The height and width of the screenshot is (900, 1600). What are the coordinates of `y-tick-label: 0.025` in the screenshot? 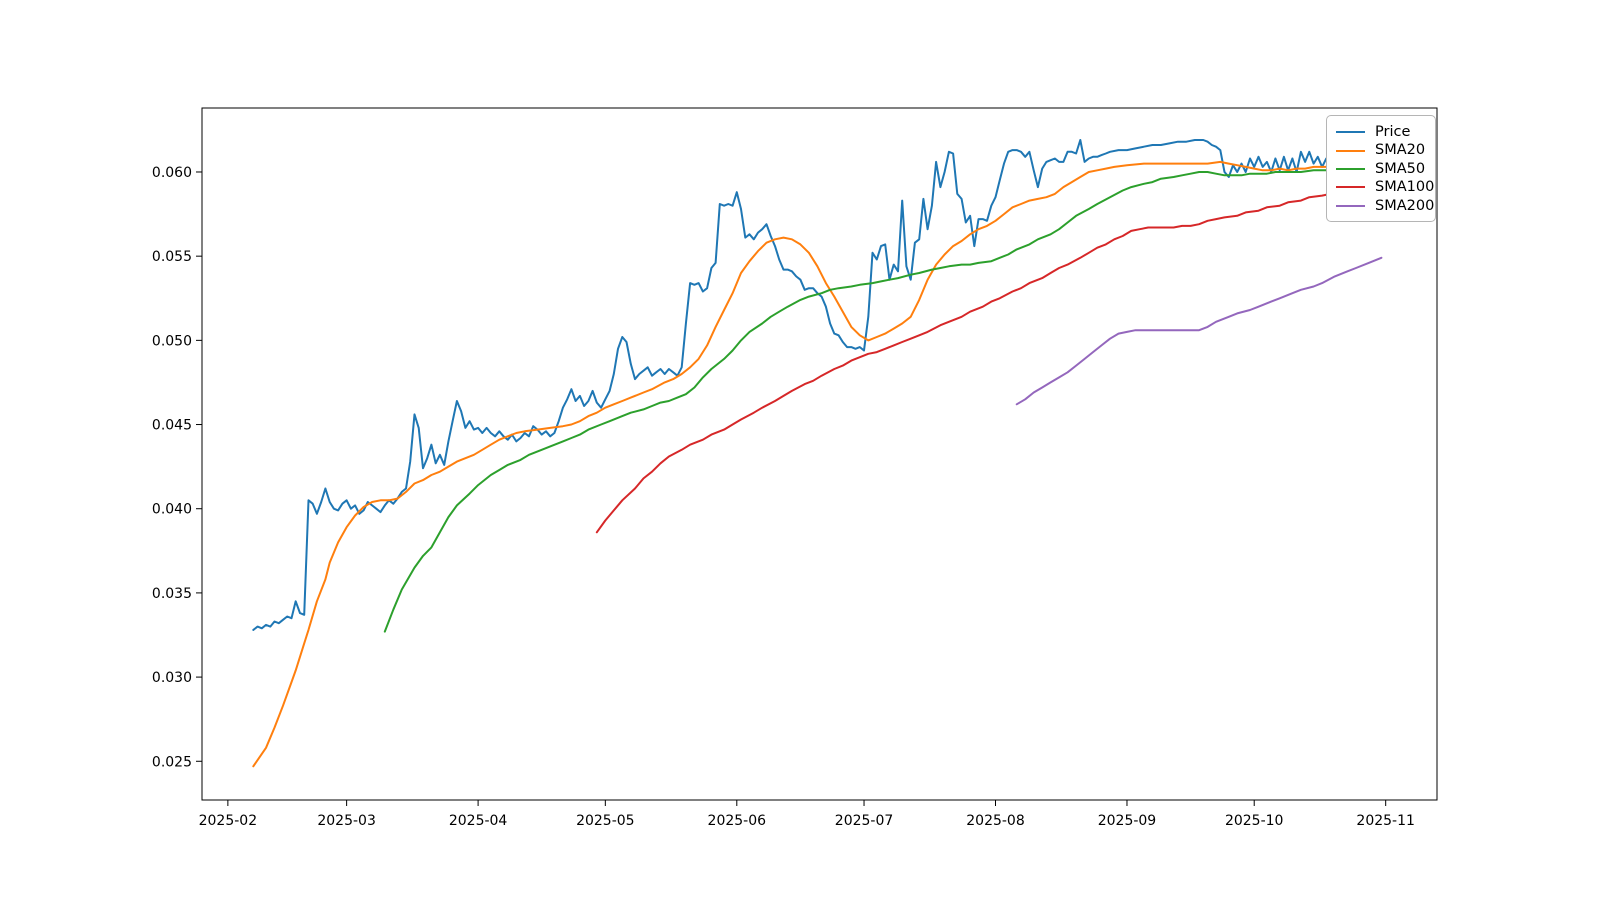 It's located at (172, 762).